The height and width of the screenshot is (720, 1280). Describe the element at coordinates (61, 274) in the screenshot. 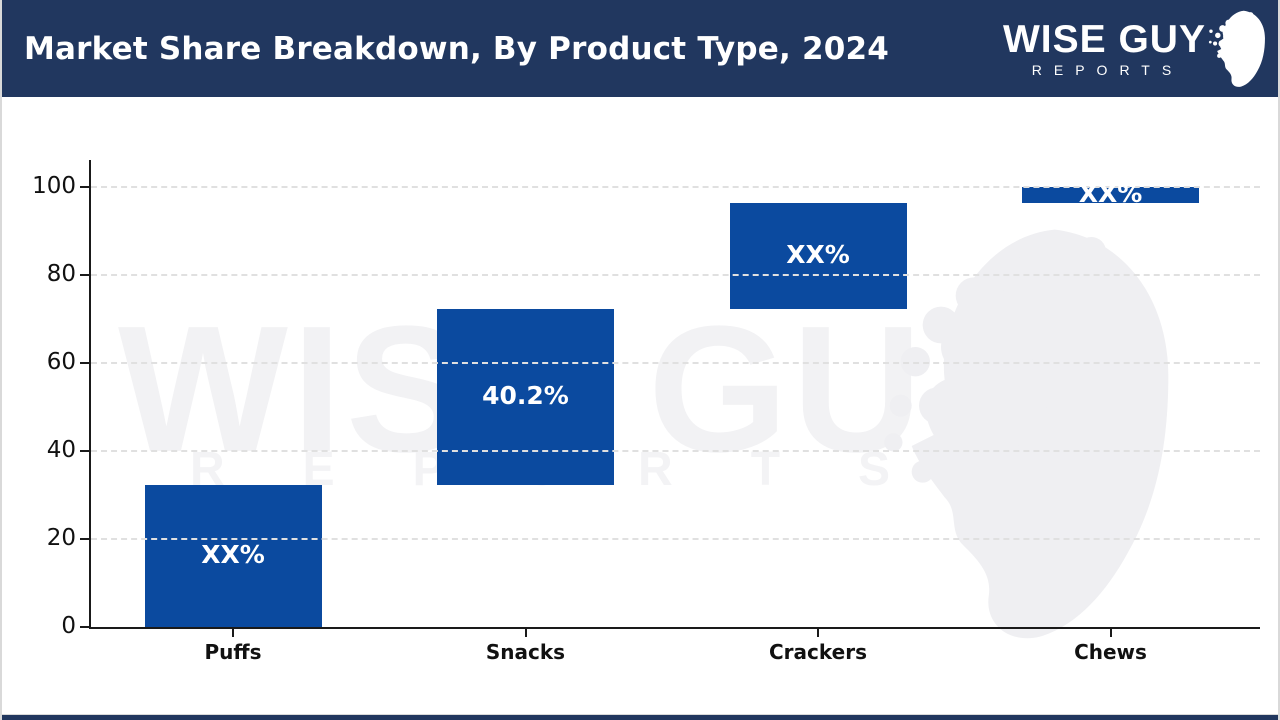

I see `y-axis-tick-label: 80` at that location.